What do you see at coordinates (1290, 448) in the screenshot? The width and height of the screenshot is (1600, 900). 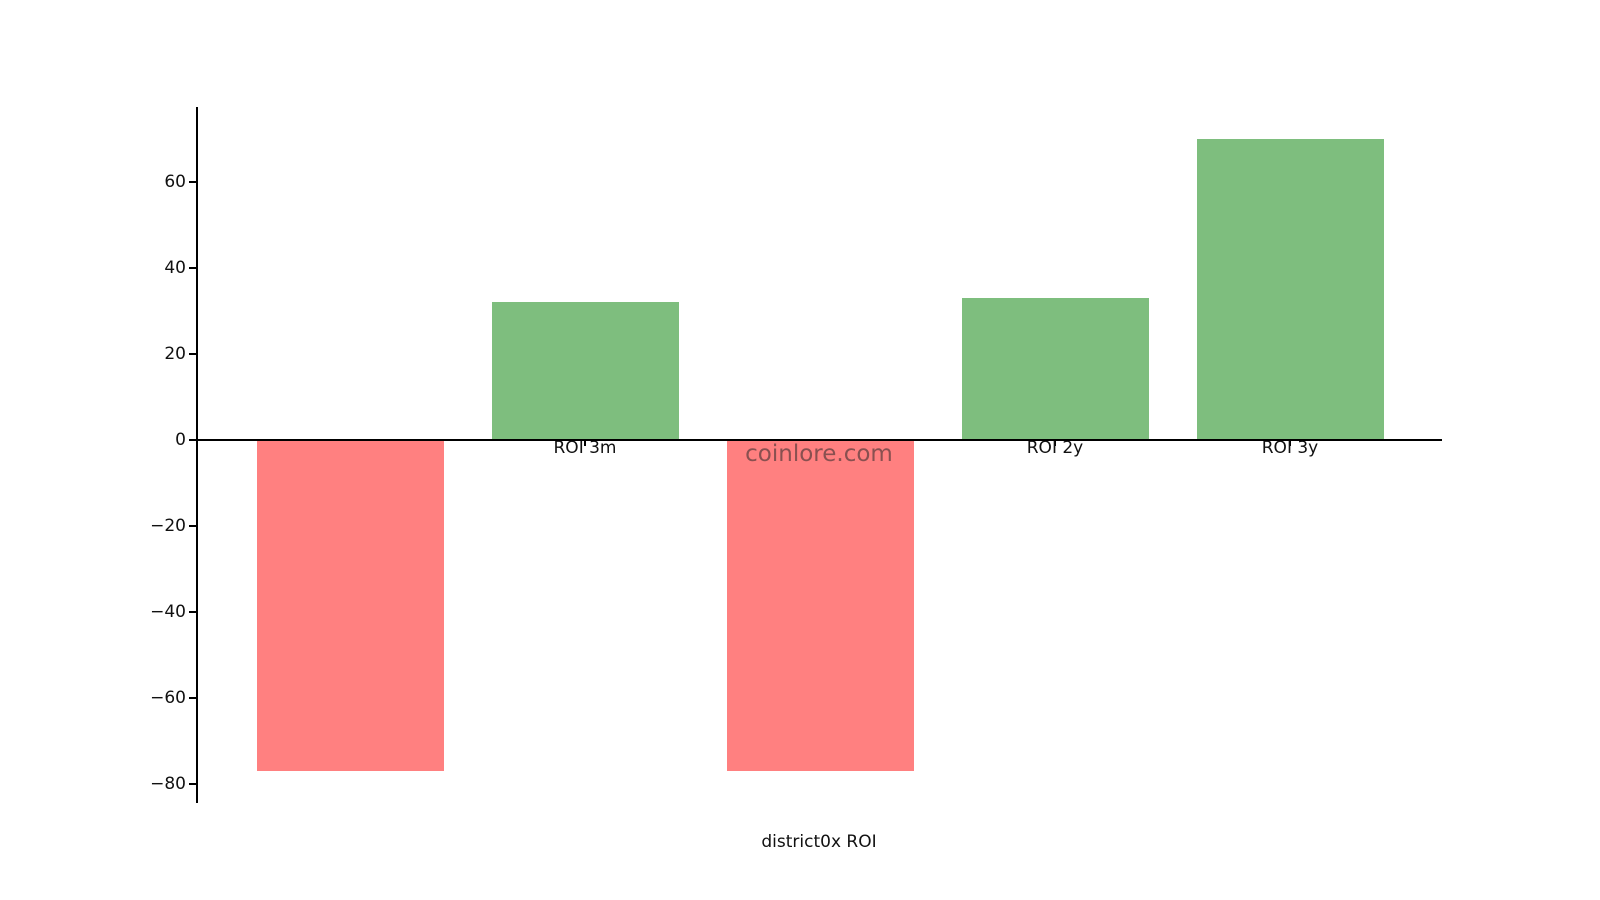 I see `x-tick-label: ROI 3y` at bounding box center [1290, 448].